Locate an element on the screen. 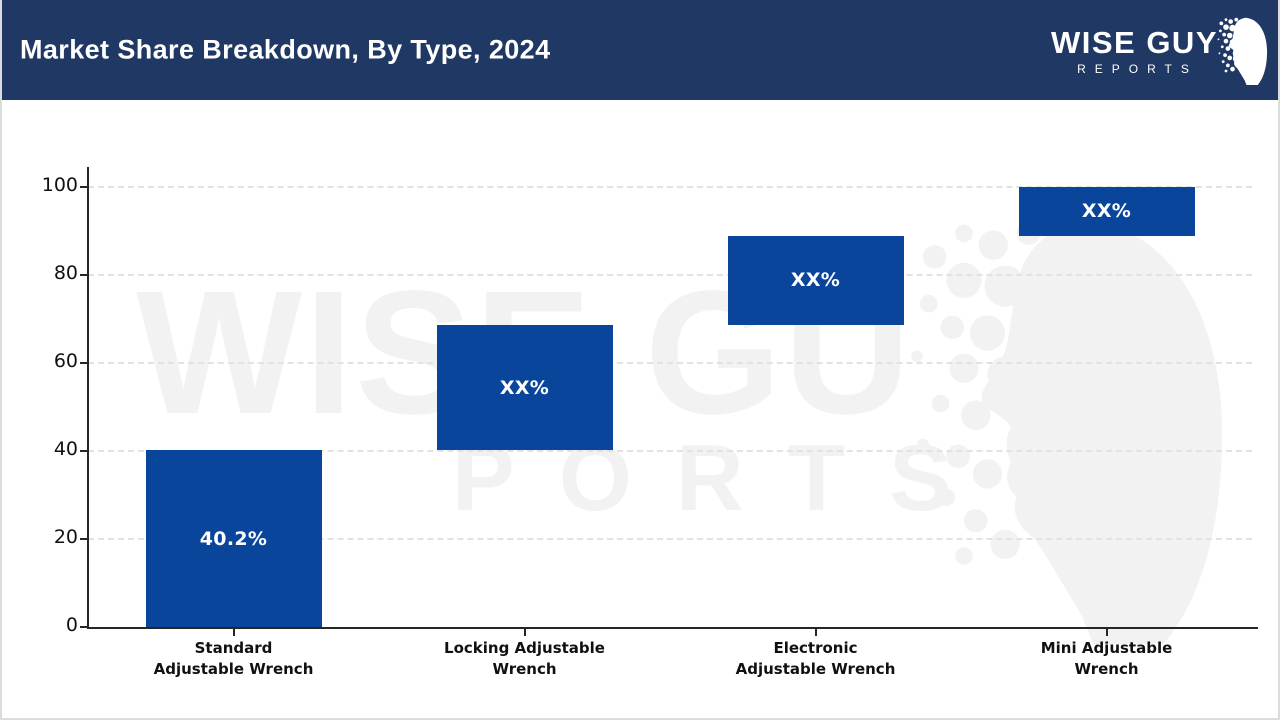 The image size is (1280, 720). bar-value-label: 40.2% is located at coordinates (233, 538).